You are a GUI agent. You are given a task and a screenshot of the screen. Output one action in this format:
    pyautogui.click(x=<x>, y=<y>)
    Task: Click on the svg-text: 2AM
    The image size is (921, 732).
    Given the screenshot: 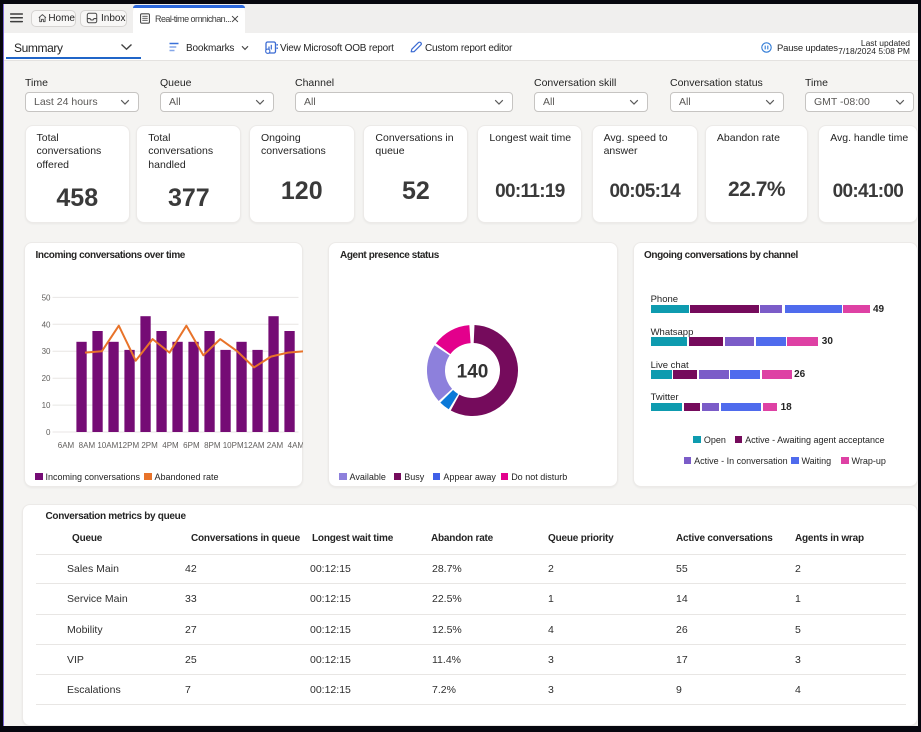 What is the action you would take?
    pyautogui.click(x=274, y=445)
    